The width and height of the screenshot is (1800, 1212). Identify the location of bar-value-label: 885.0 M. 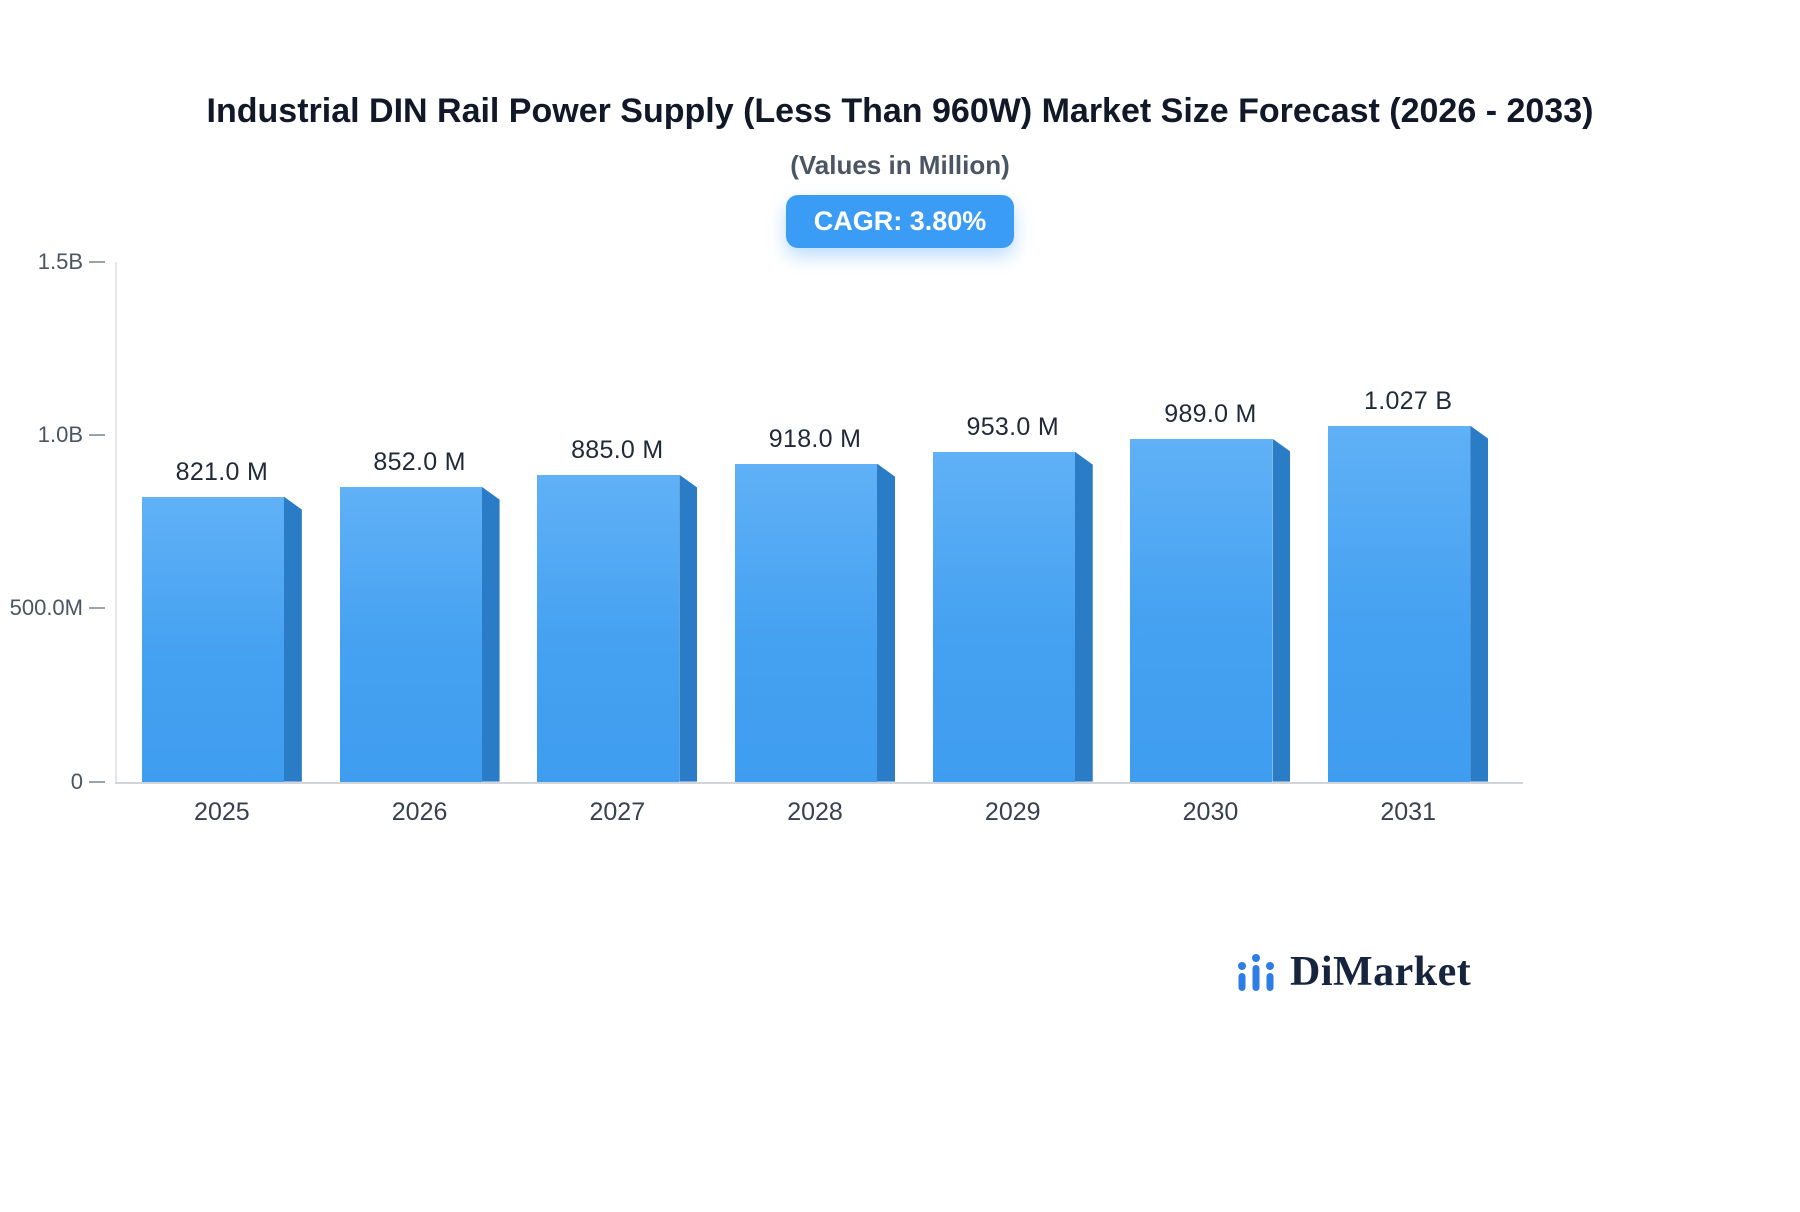
(617, 449).